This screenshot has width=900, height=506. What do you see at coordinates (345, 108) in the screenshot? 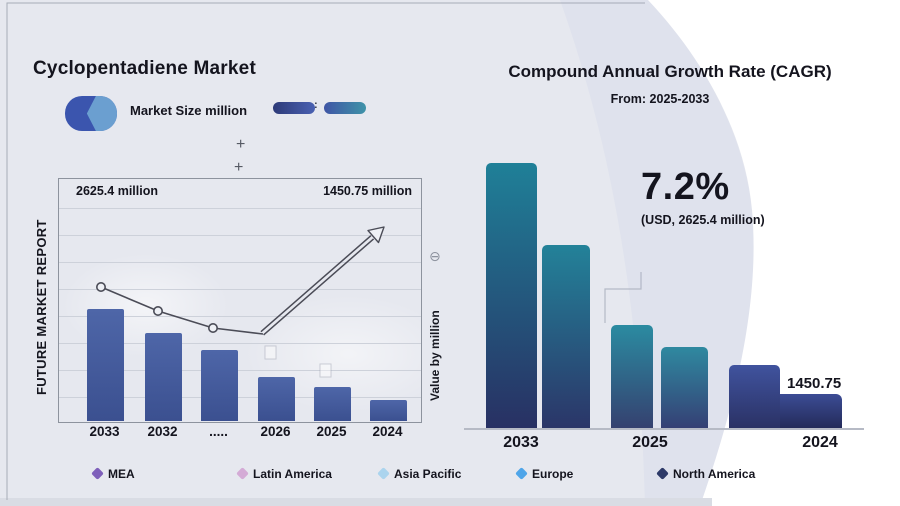
I see `ratio-pill-right` at bounding box center [345, 108].